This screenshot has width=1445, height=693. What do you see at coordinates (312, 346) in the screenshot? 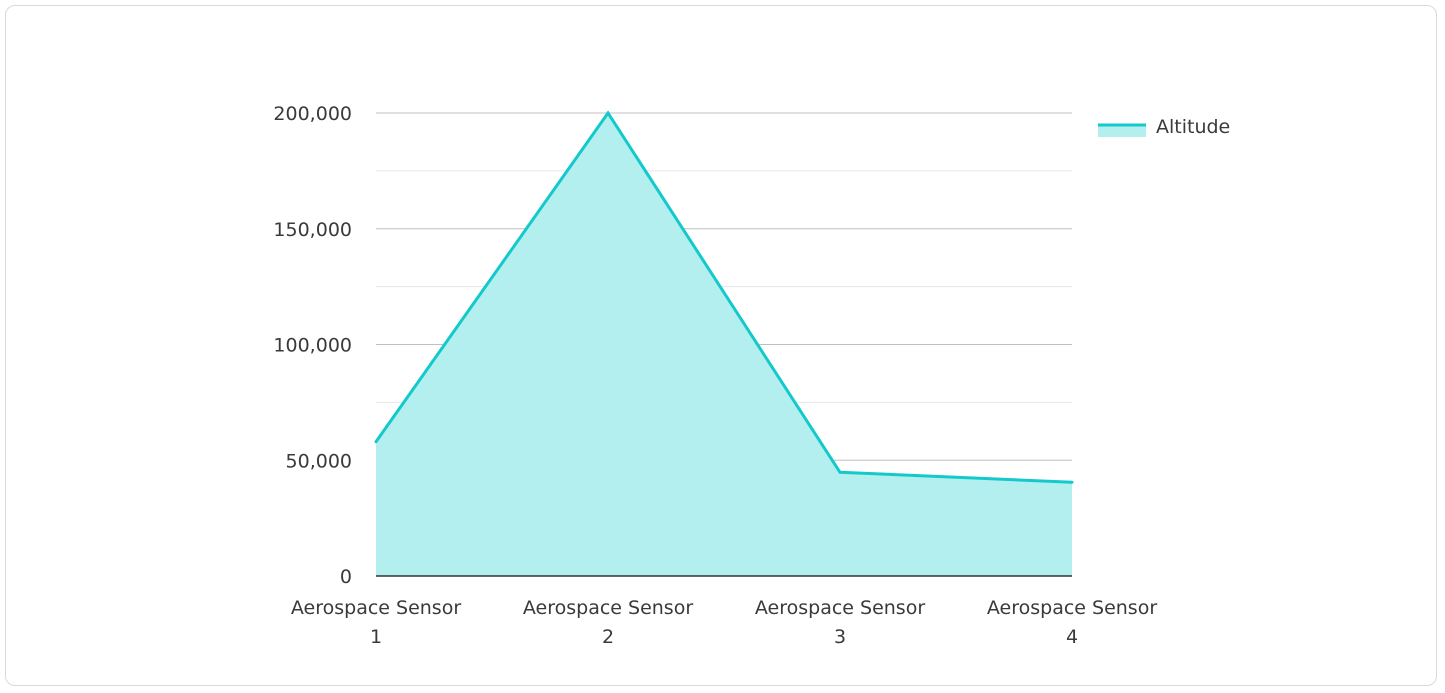
I see `y-tick-label: 100,000` at bounding box center [312, 346].